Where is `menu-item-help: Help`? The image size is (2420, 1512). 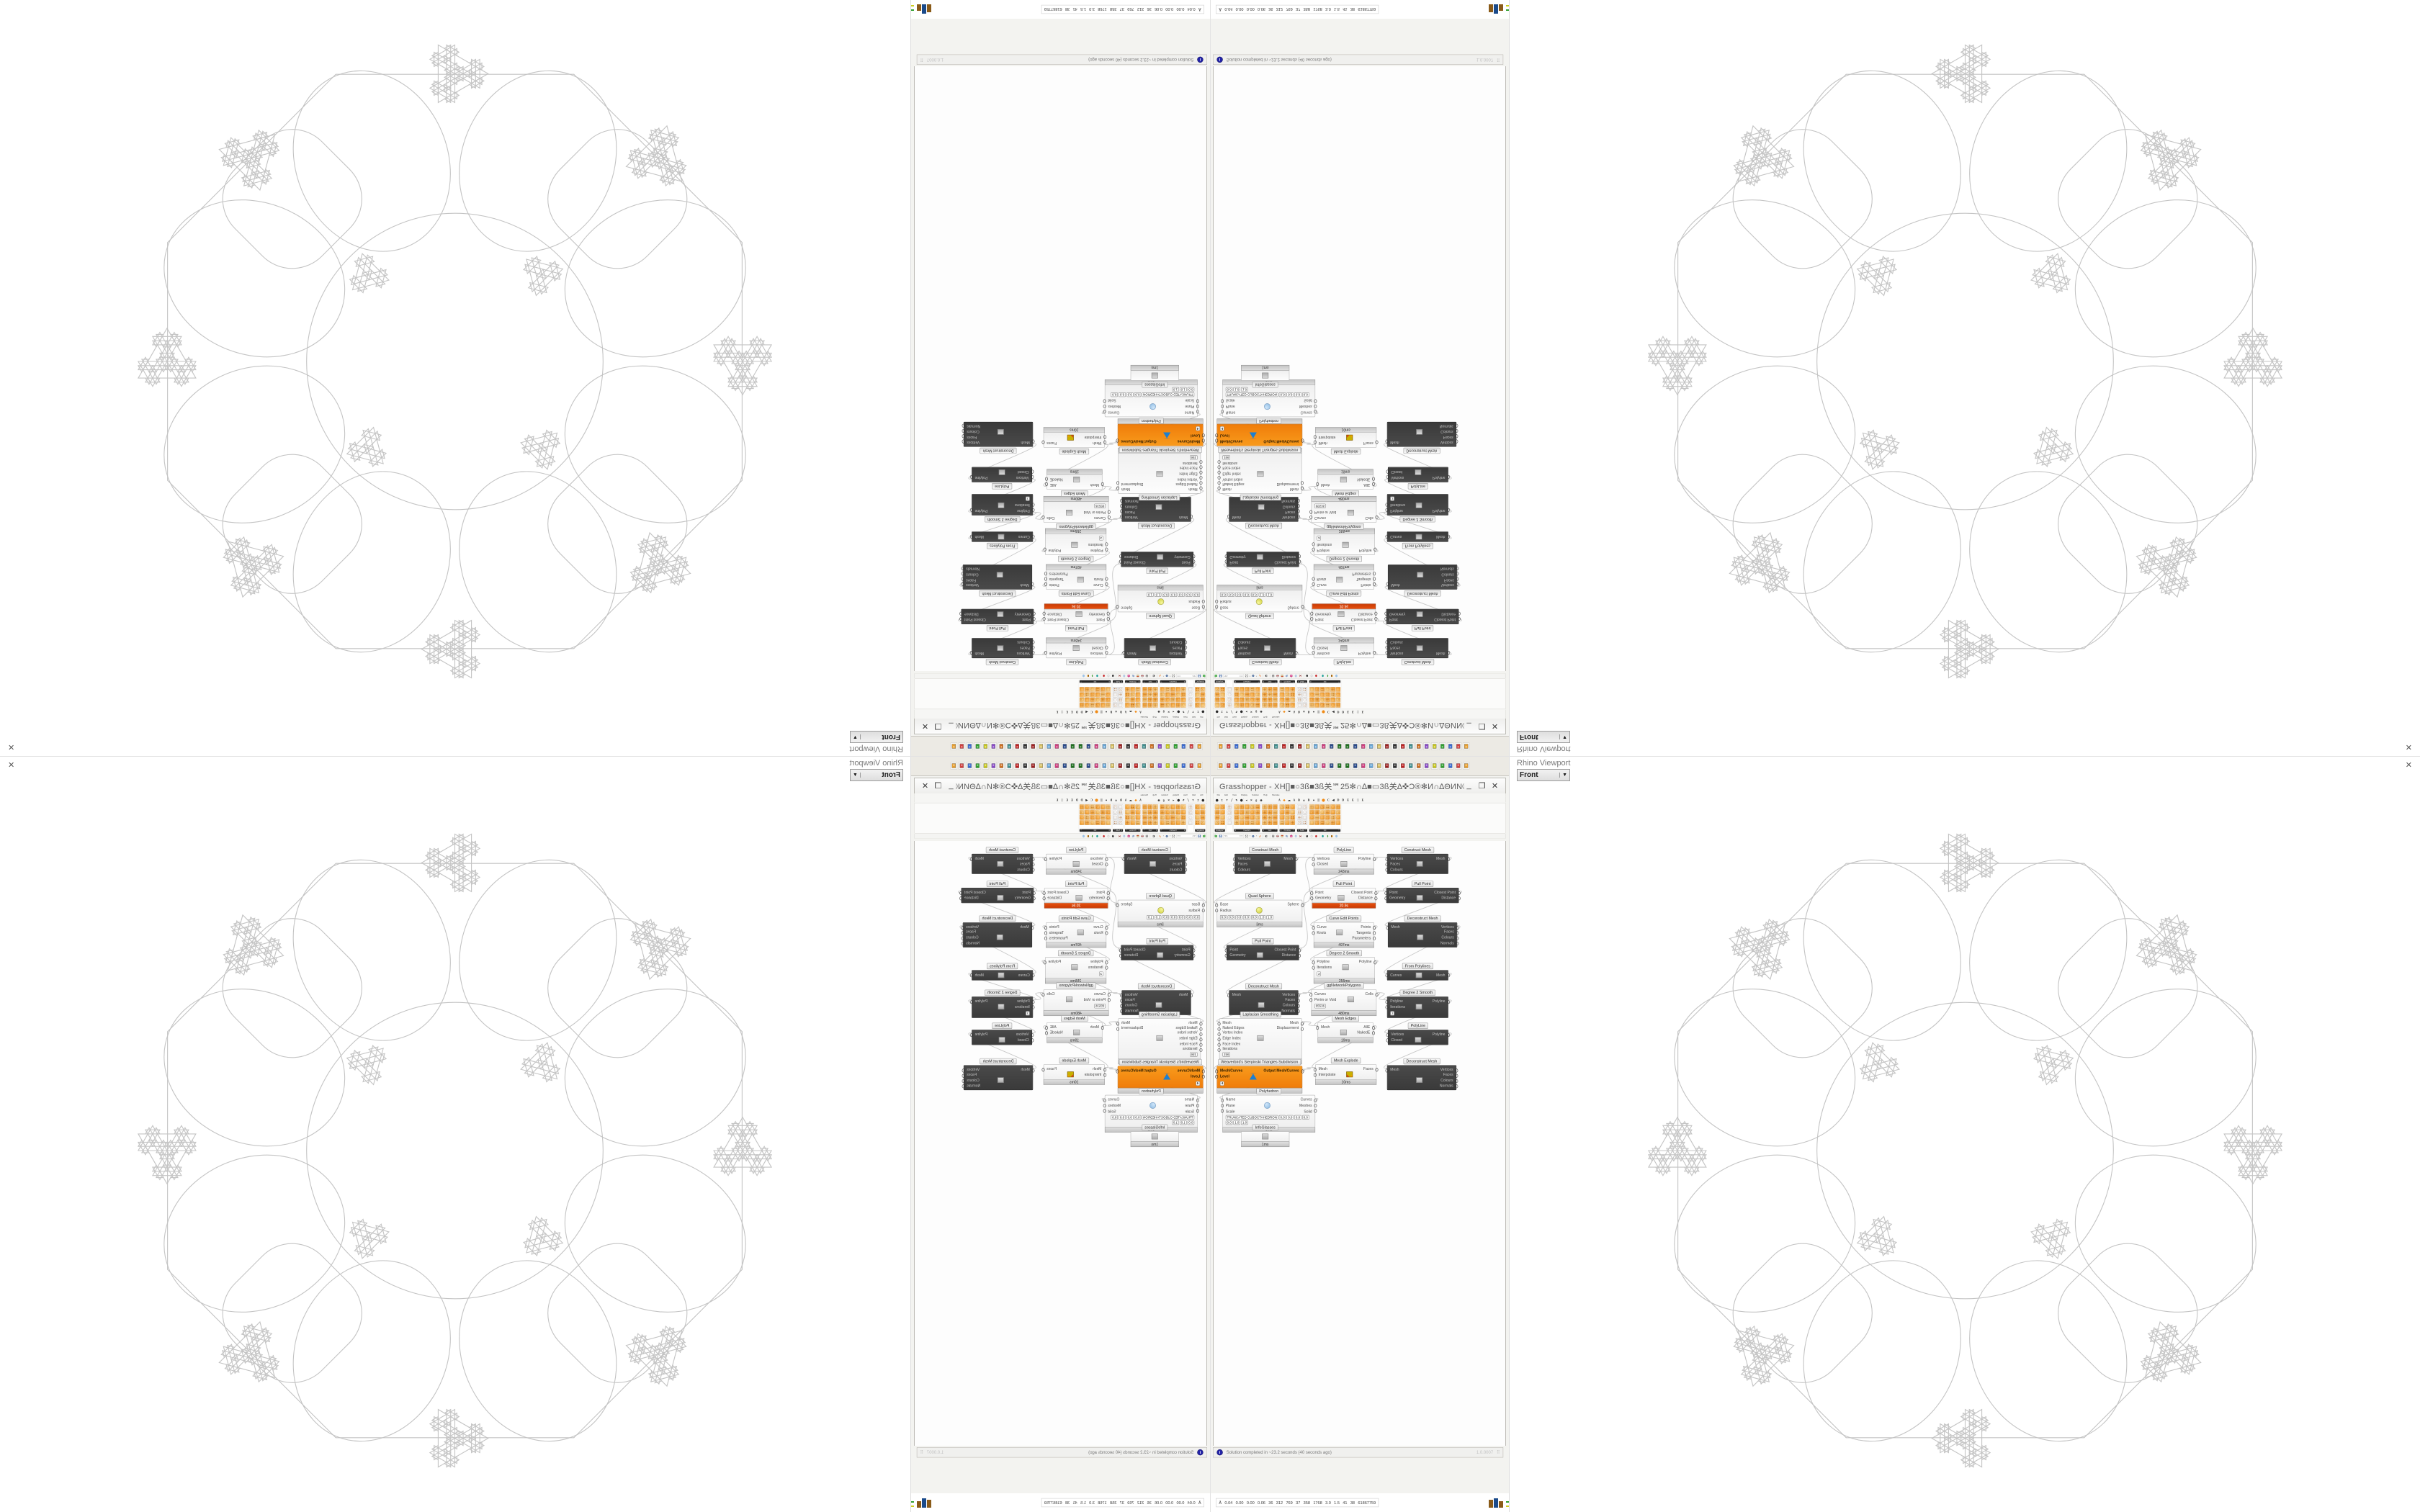
menu-item-help: Help is located at coordinates (1154, 717).